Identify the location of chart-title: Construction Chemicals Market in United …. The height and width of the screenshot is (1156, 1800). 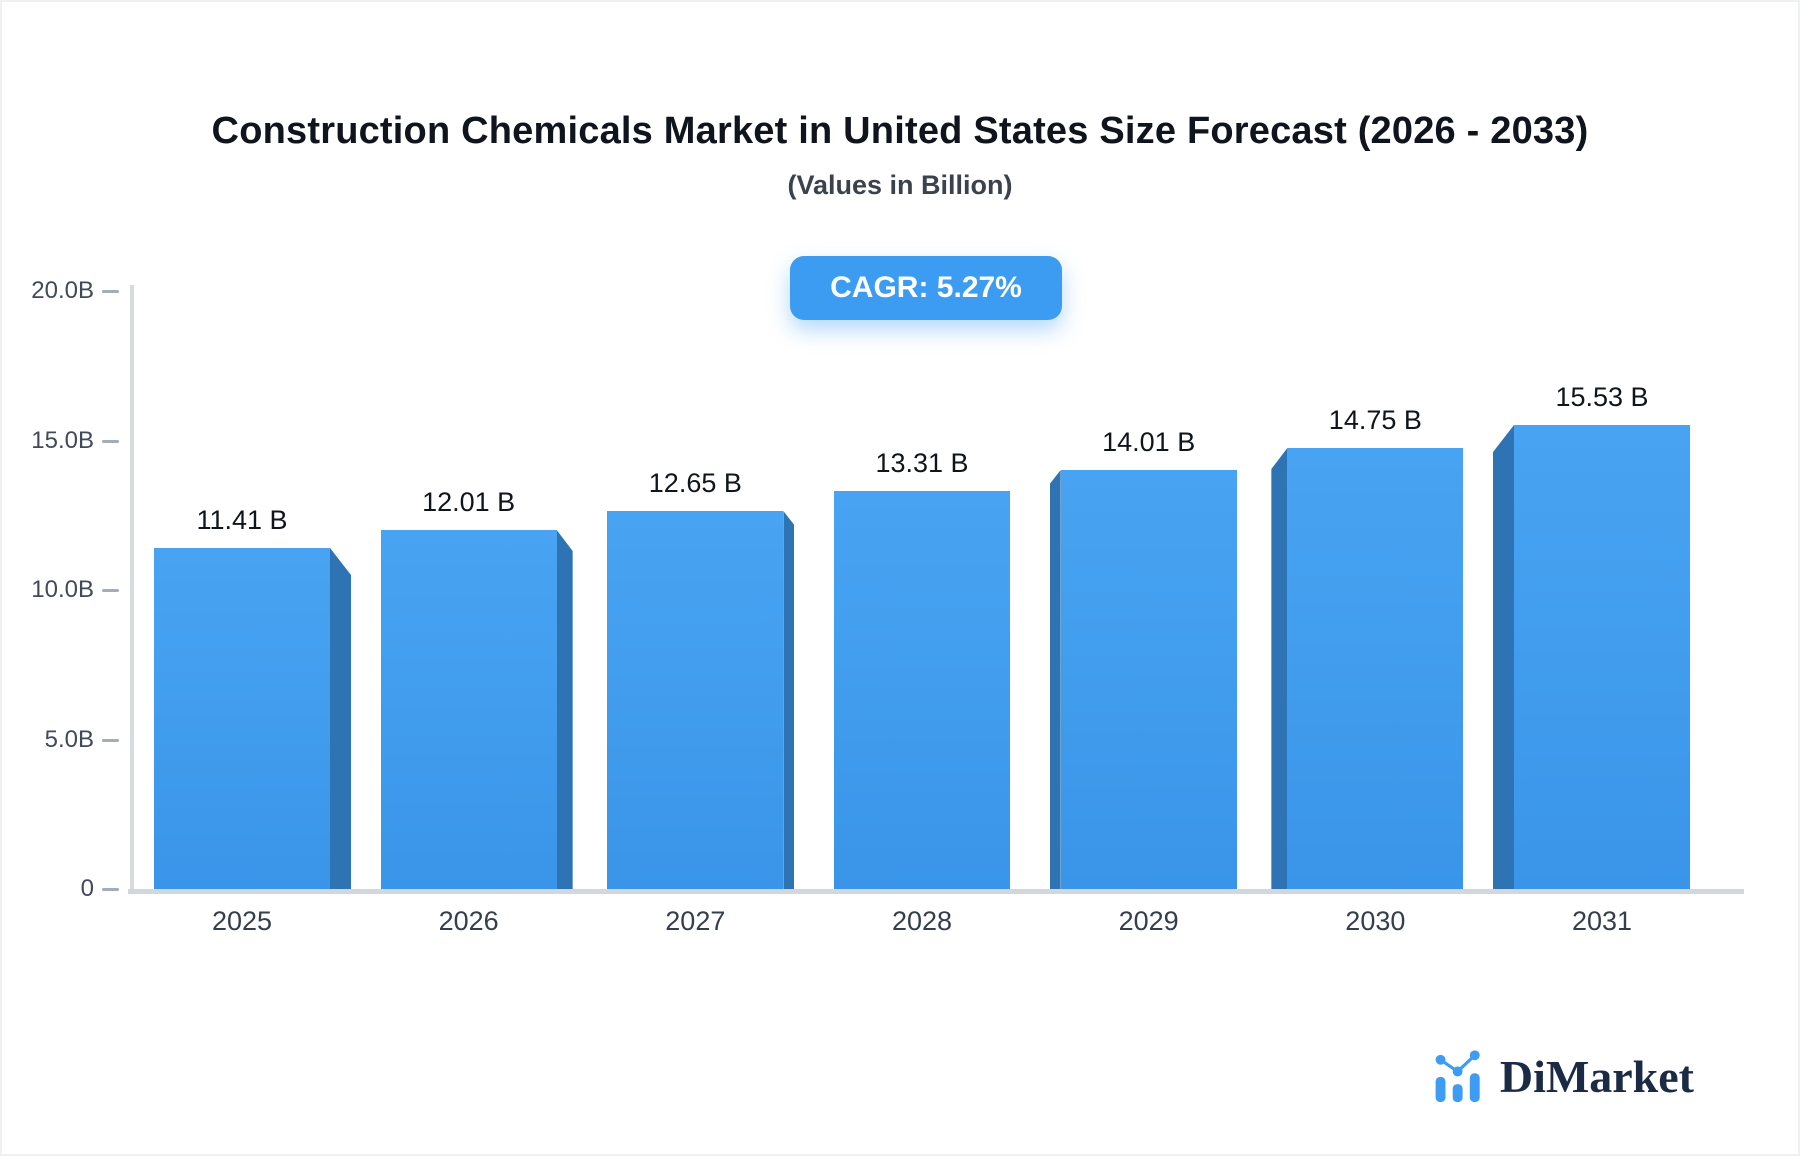
(900, 131).